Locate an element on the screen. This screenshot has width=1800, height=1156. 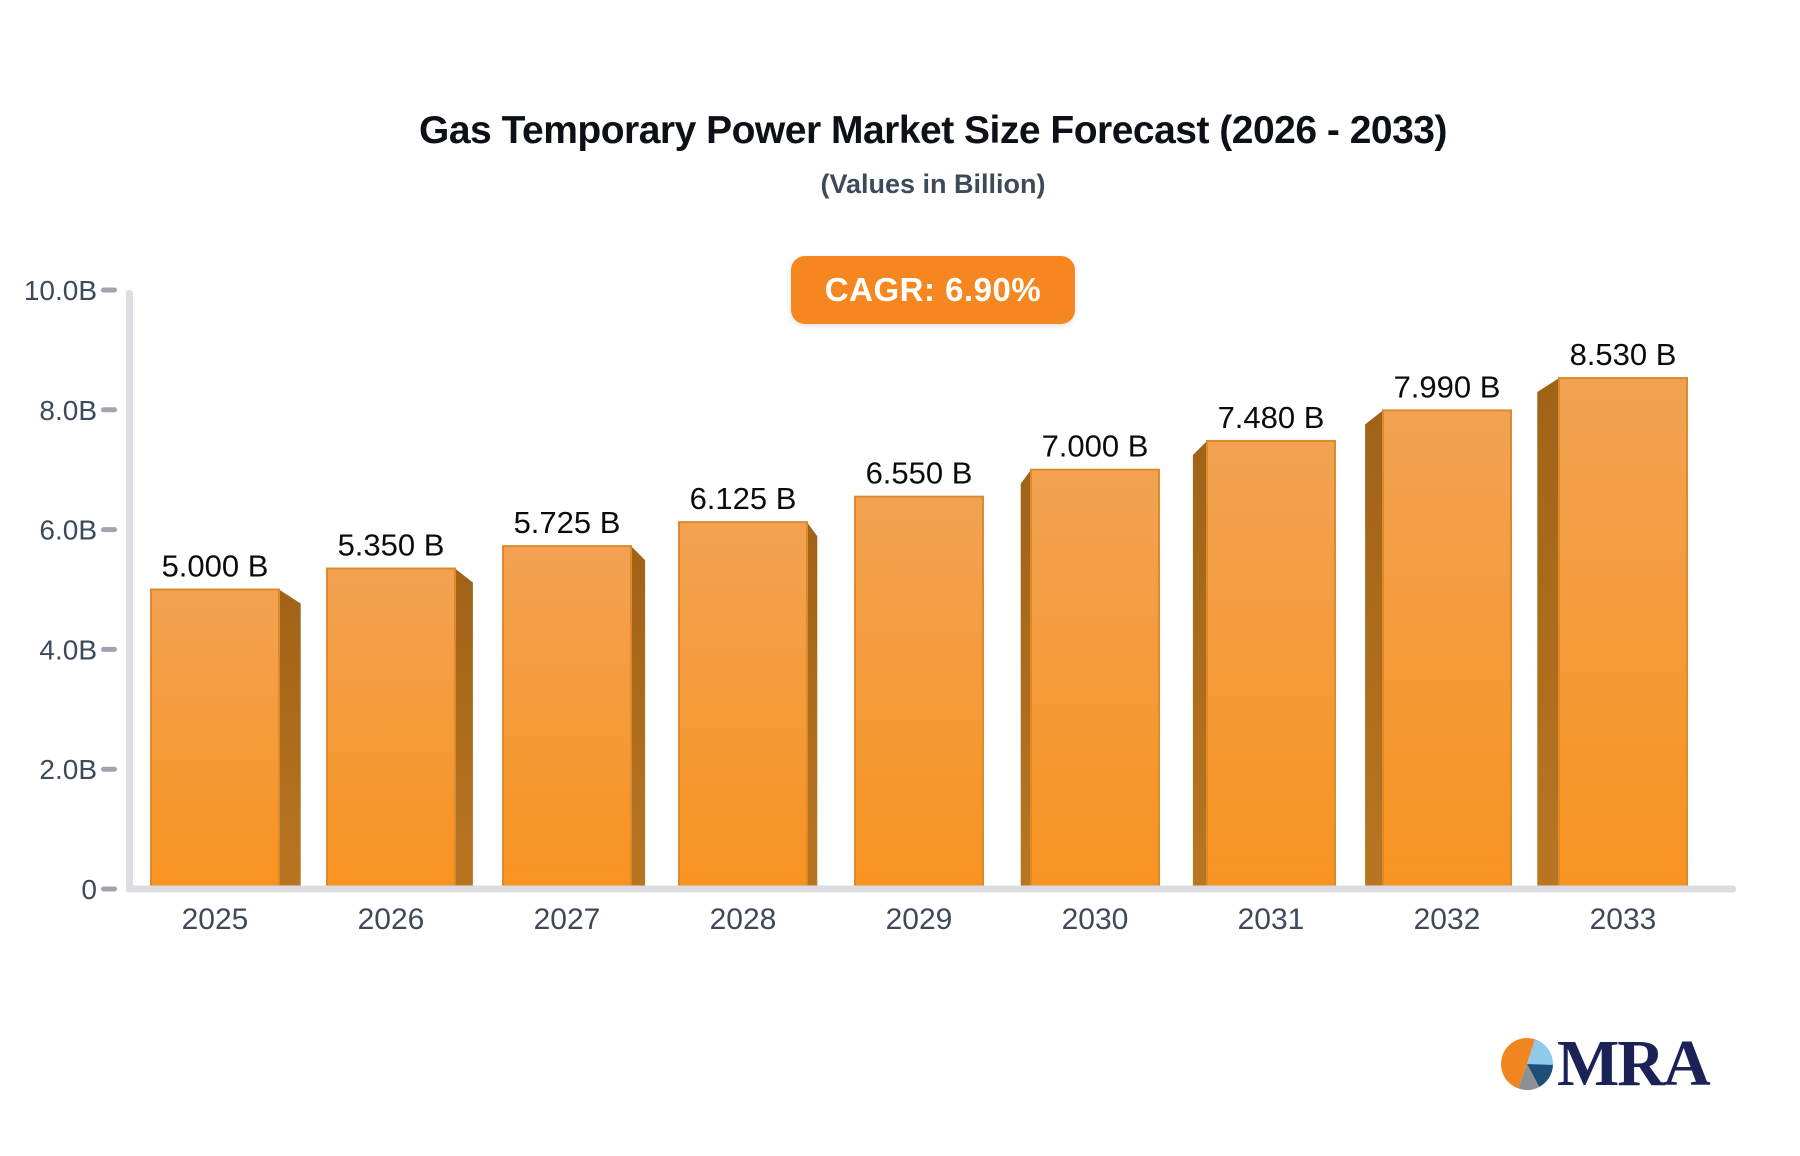
orange-slice is located at coordinates (1518, 1063).